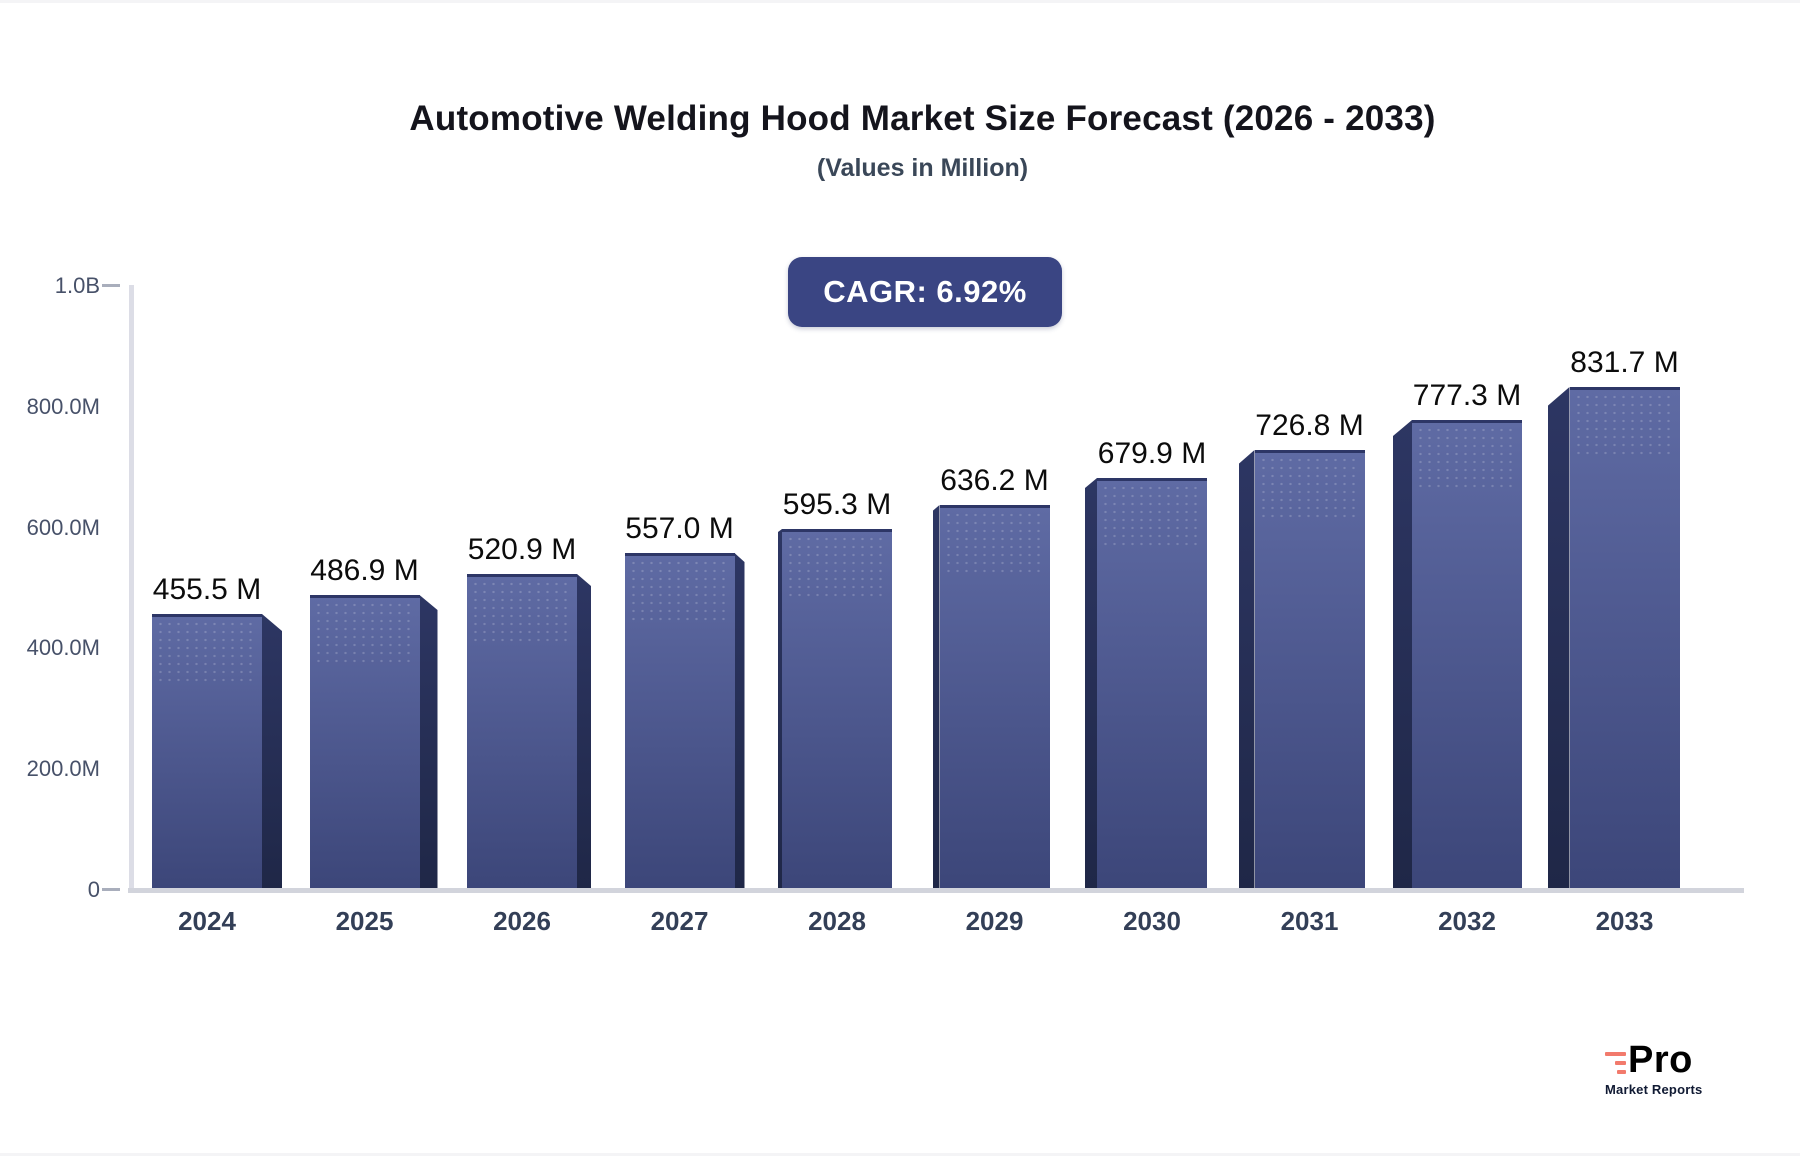 The height and width of the screenshot is (1156, 1800). I want to click on bar-2033: 831.7 M, so click(1613, 617).